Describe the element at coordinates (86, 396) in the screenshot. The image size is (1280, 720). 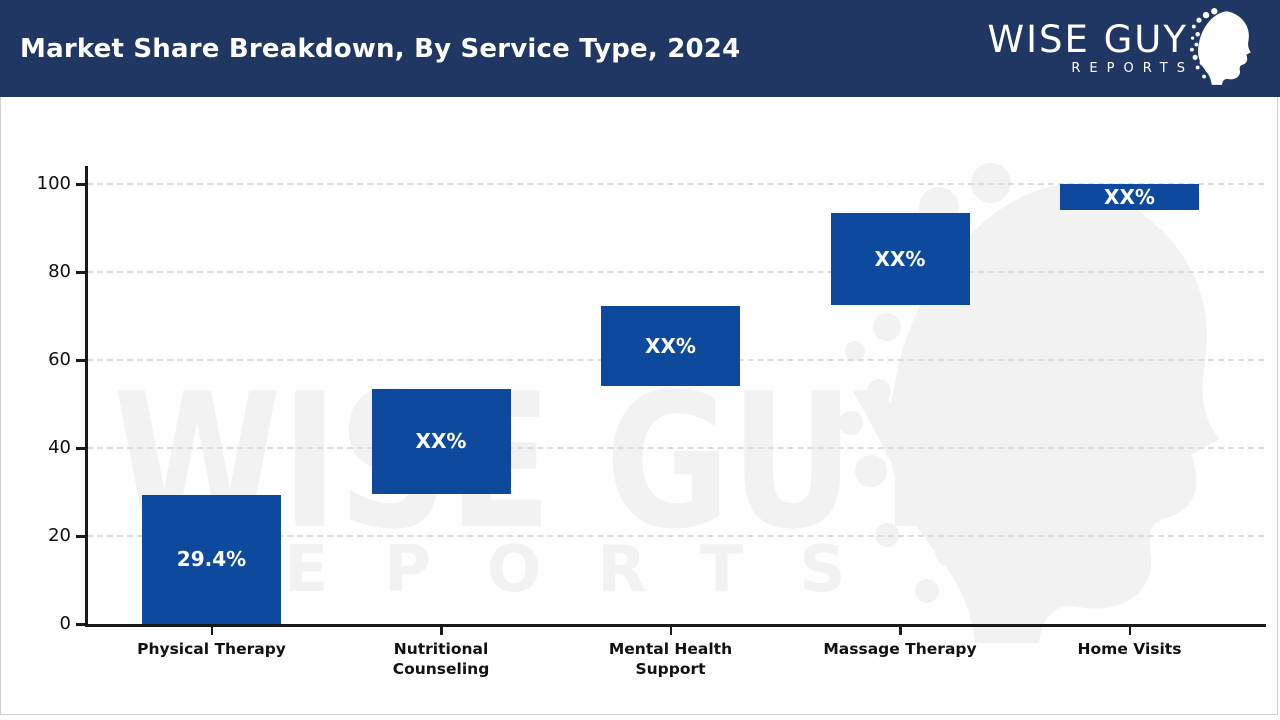
I see `y-axis-line` at that location.